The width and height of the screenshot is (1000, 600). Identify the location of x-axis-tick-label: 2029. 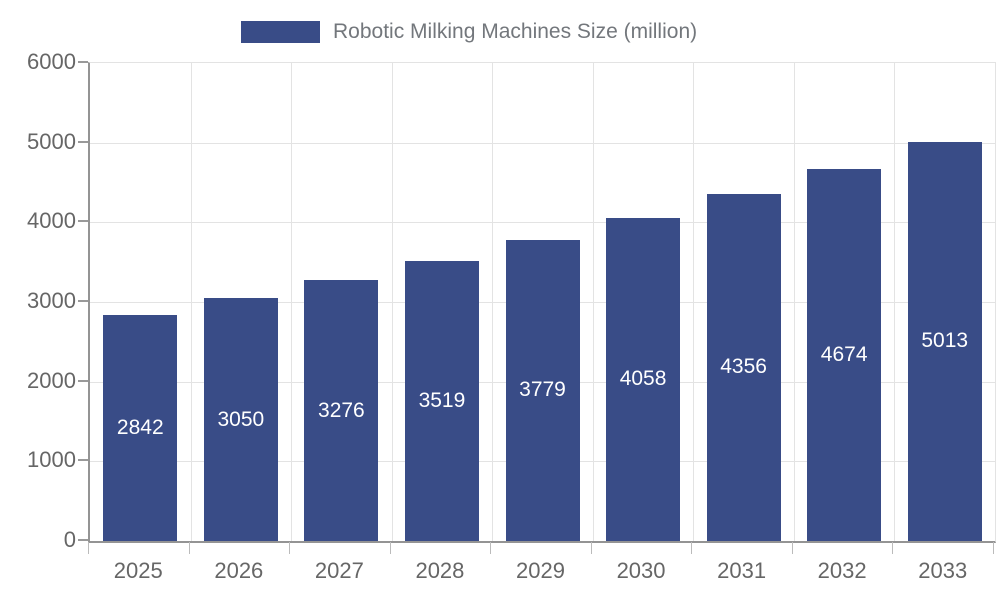
(540, 570).